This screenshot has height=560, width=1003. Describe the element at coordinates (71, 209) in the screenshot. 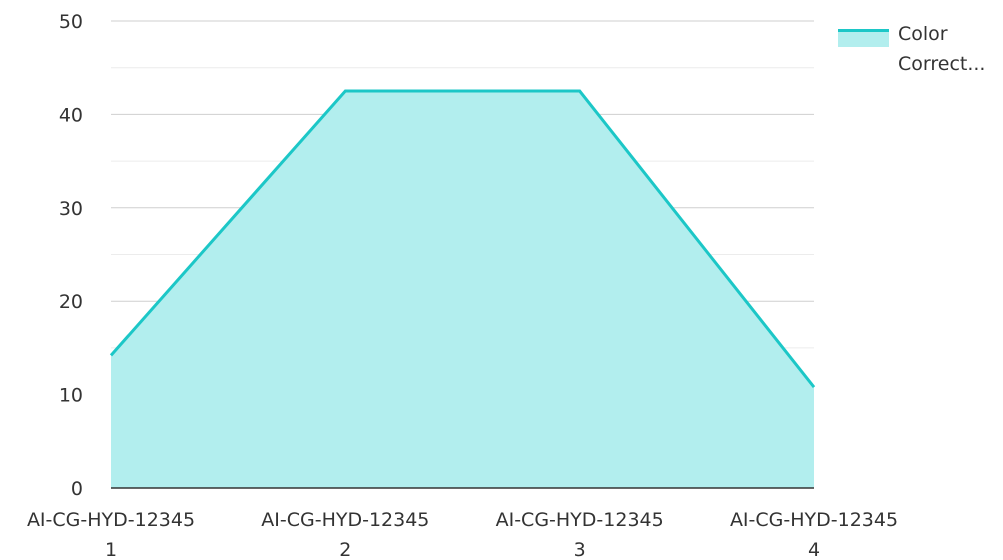

I see `y-tick-label: 30` at that location.